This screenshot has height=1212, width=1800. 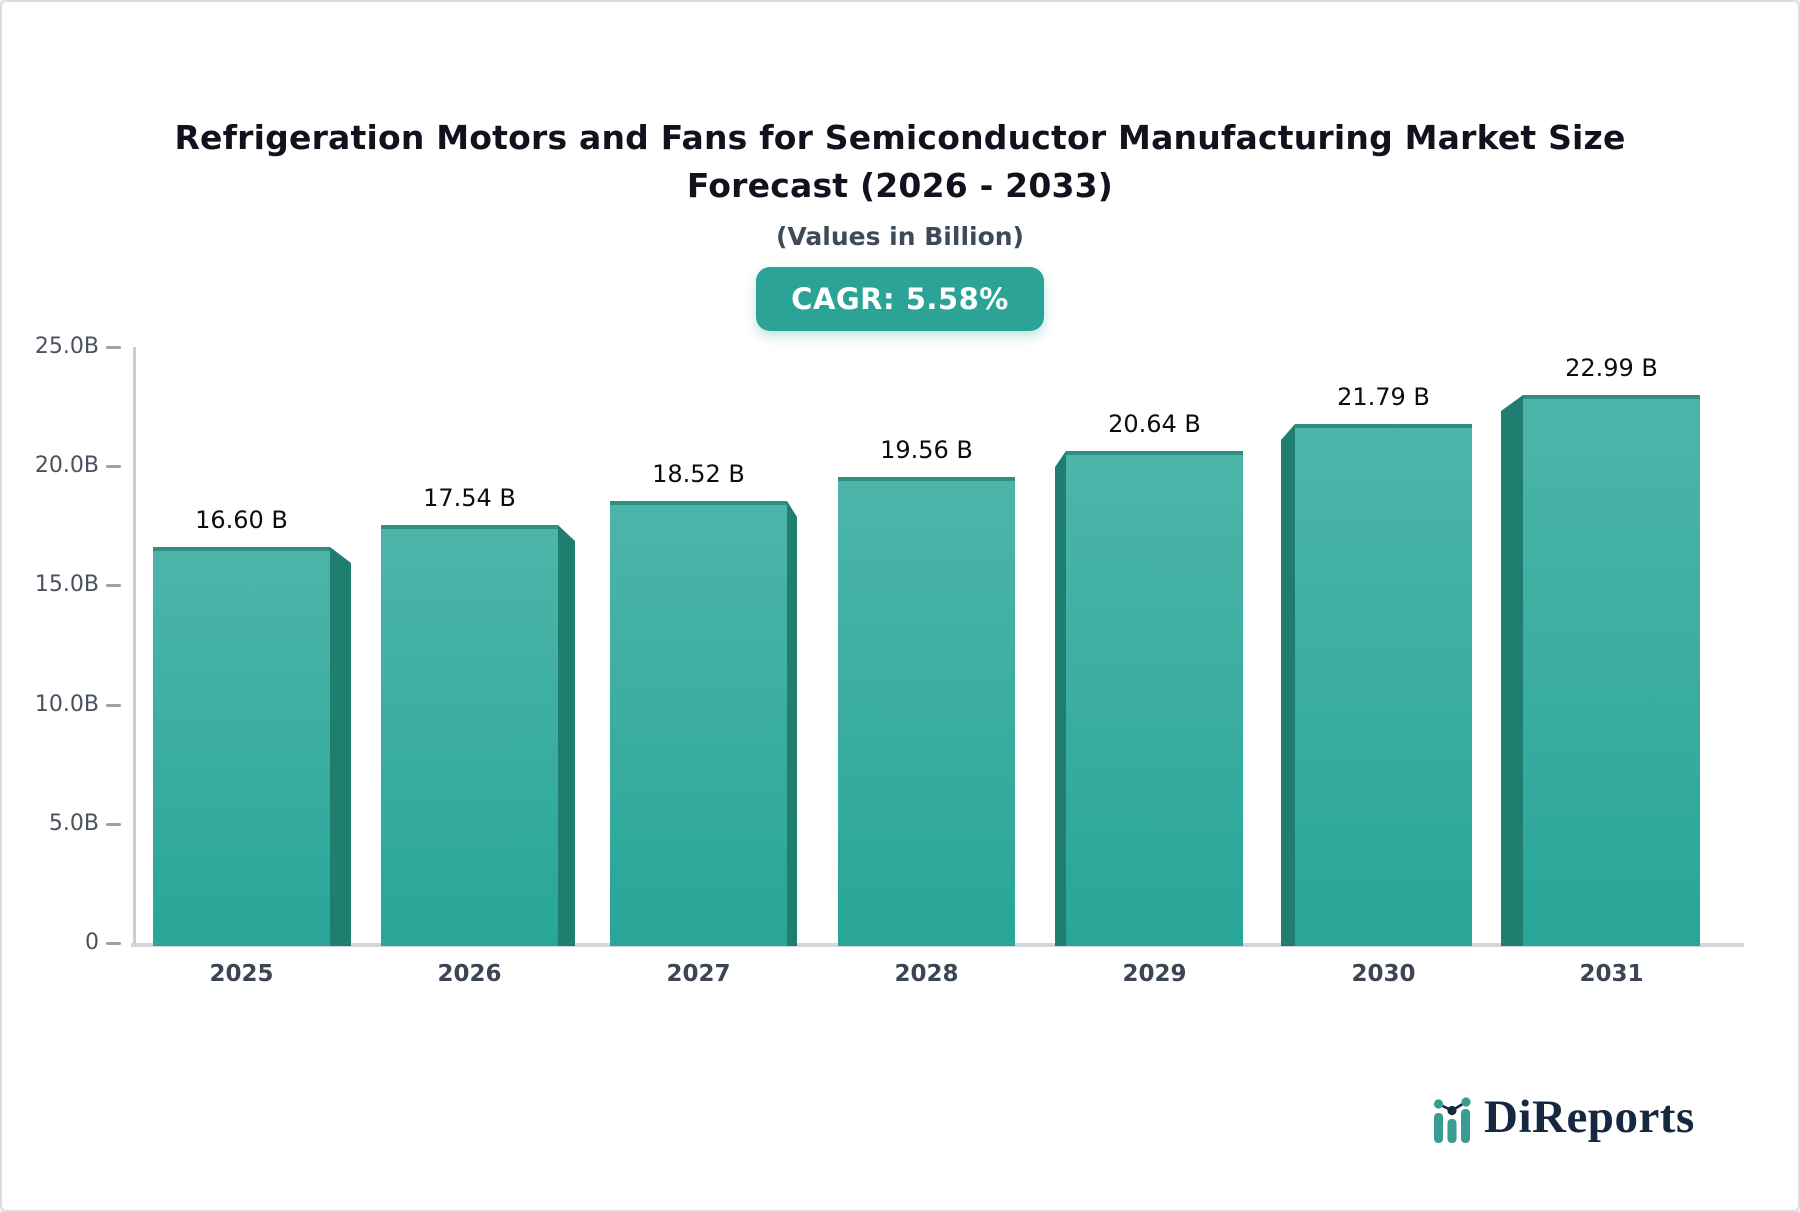 I want to click on y-tick-label: 10.0B, so click(x=66, y=704).